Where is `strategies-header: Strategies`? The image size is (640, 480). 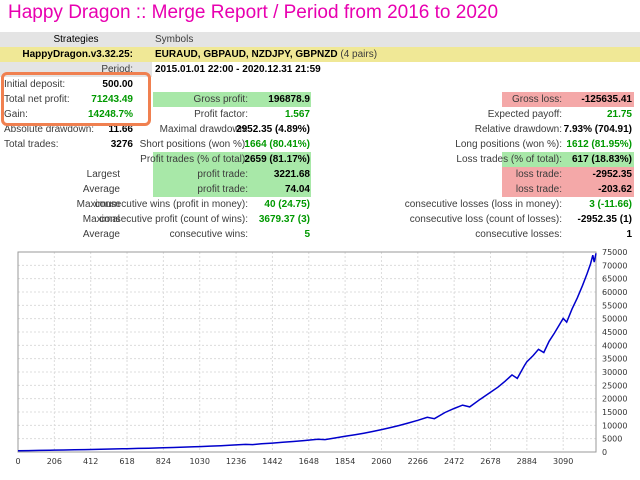
strategies-header: Strategies is located at coordinates (76, 39).